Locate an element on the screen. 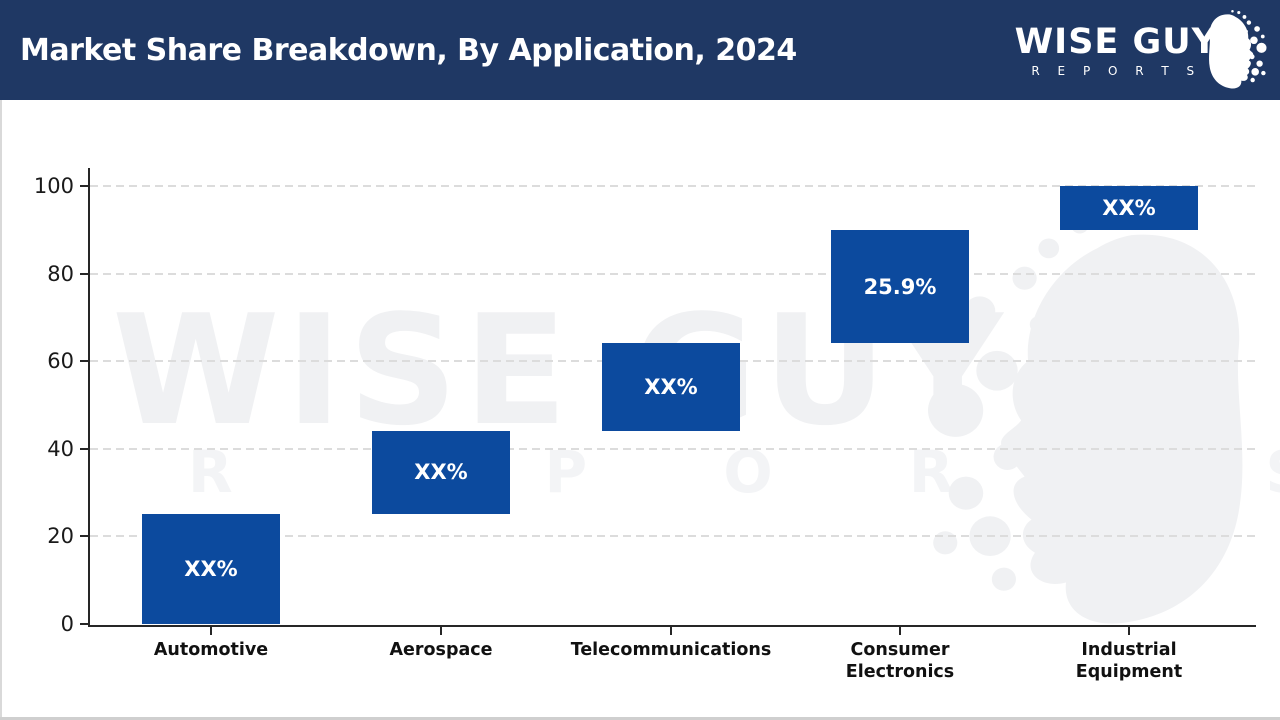 This screenshot has height=720, width=1280. bar-consumer-electronics: 25.9% is located at coordinates (900, 286).